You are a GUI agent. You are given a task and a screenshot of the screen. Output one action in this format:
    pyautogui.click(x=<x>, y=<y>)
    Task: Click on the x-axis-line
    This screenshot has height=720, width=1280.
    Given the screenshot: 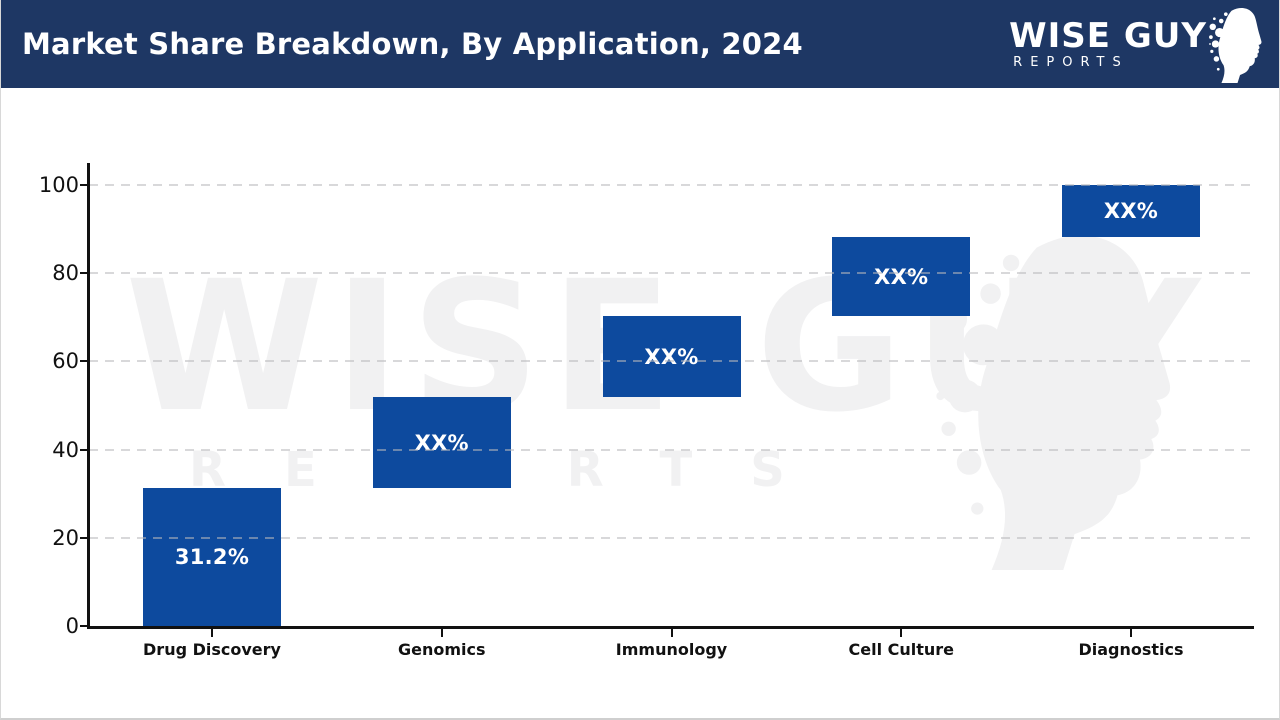 What is the action you would take?
    pyautogui.click(x=670, y=627)
    